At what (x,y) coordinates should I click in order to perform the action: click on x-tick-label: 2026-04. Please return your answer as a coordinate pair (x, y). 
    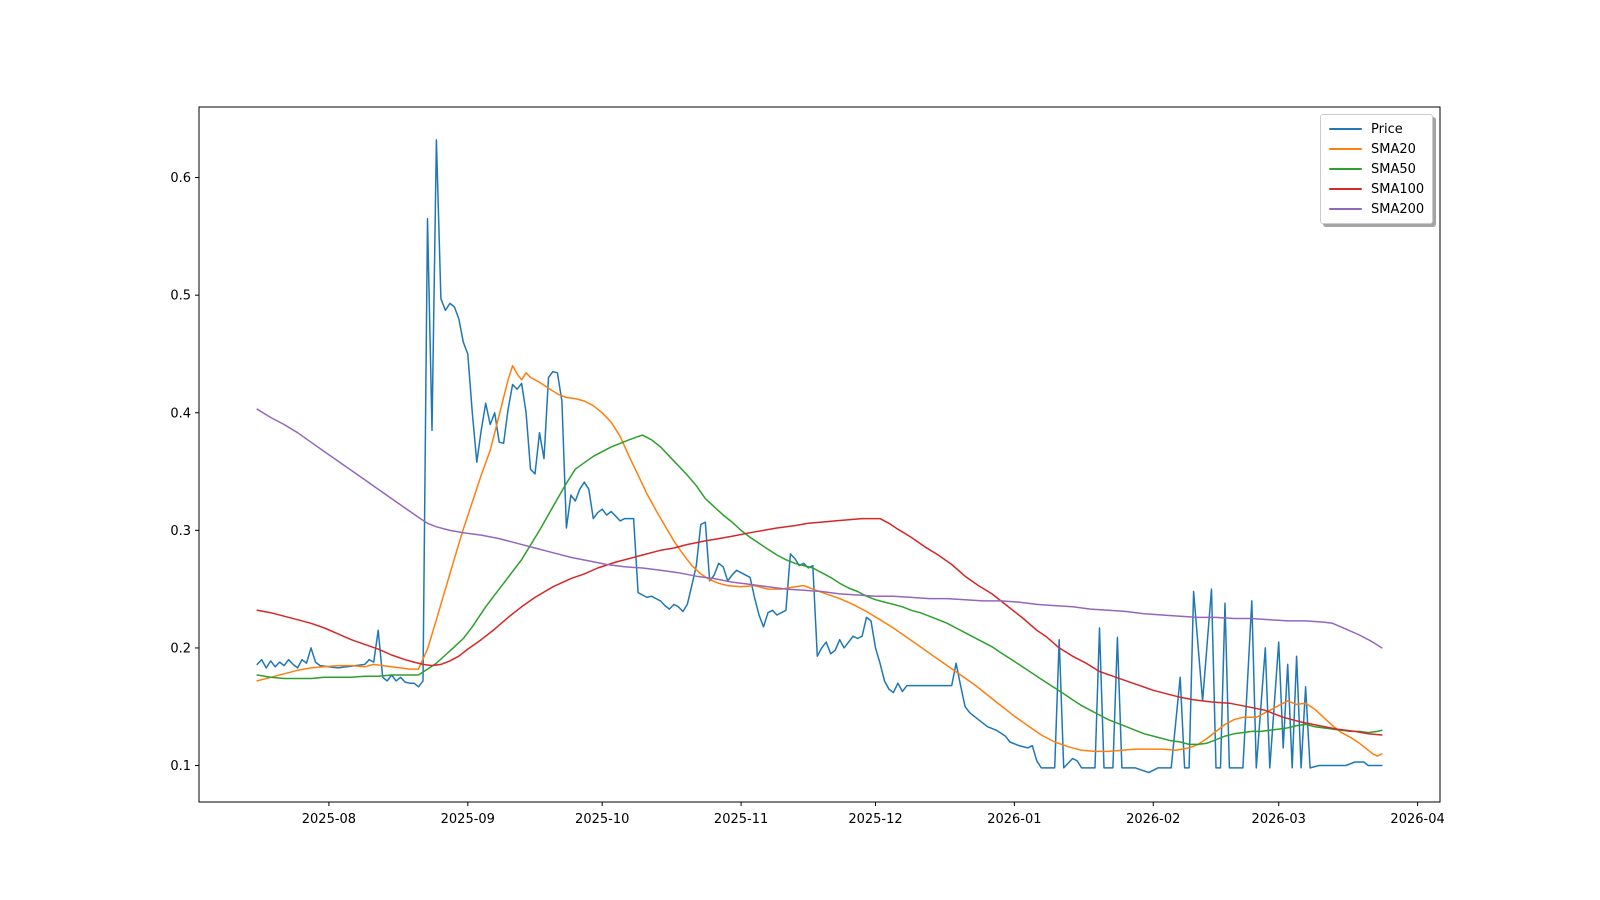
    Looking at the image, I should click on (1417, 819).